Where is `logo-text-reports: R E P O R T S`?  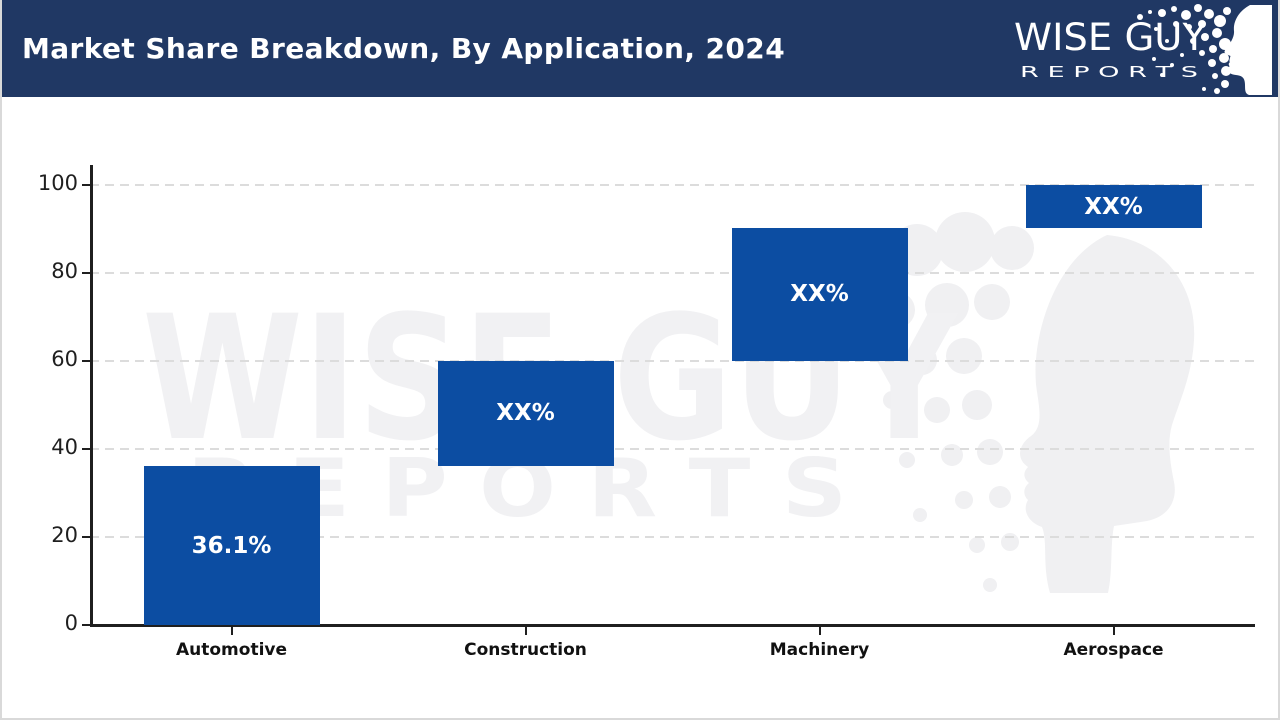
logo-text-reports: R E P O R T S is located at coordinates (1109, 72).